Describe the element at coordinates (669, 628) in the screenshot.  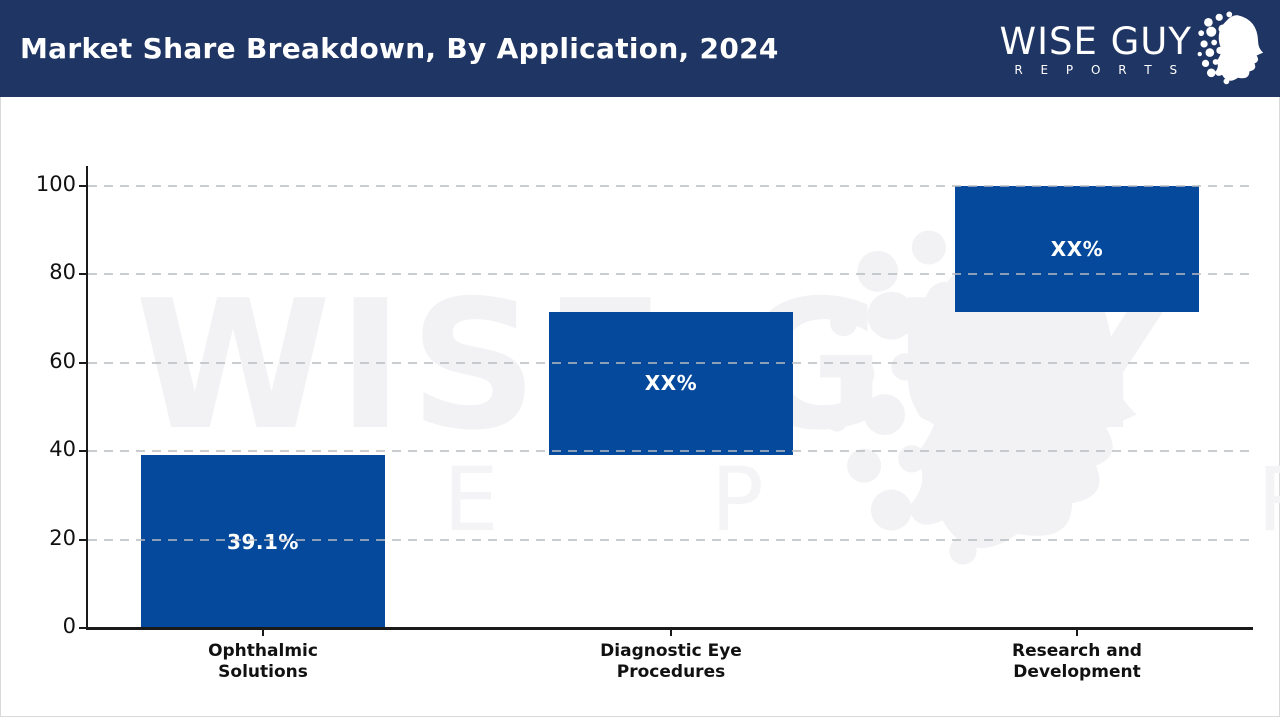
I see `x-axis-line` at that location.